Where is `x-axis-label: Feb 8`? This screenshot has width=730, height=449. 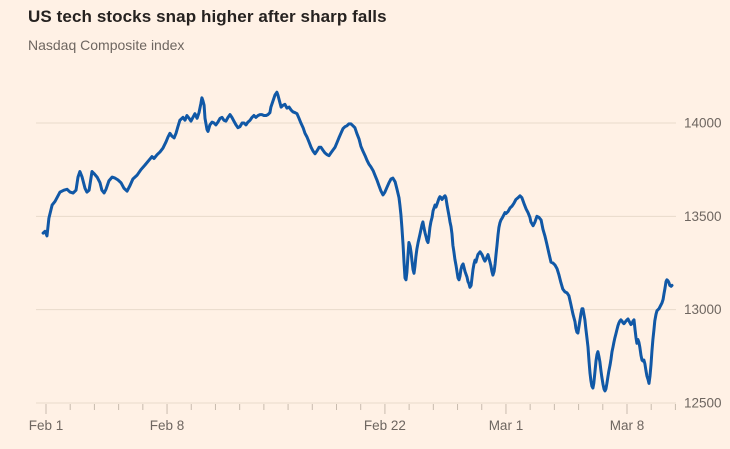 x-axis-label: Feb 8 is located at coordinates (167, 425).